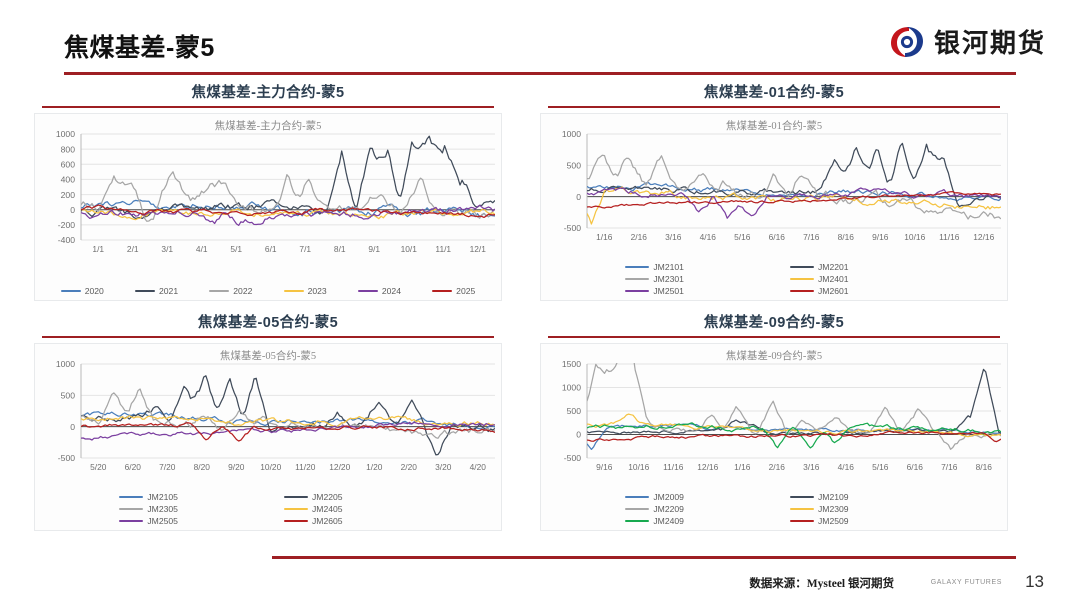 The image size is (1080, 608). Describe the element at coordinates (574, 411) in the screenshot. I see `svg-text: 500` at that location.